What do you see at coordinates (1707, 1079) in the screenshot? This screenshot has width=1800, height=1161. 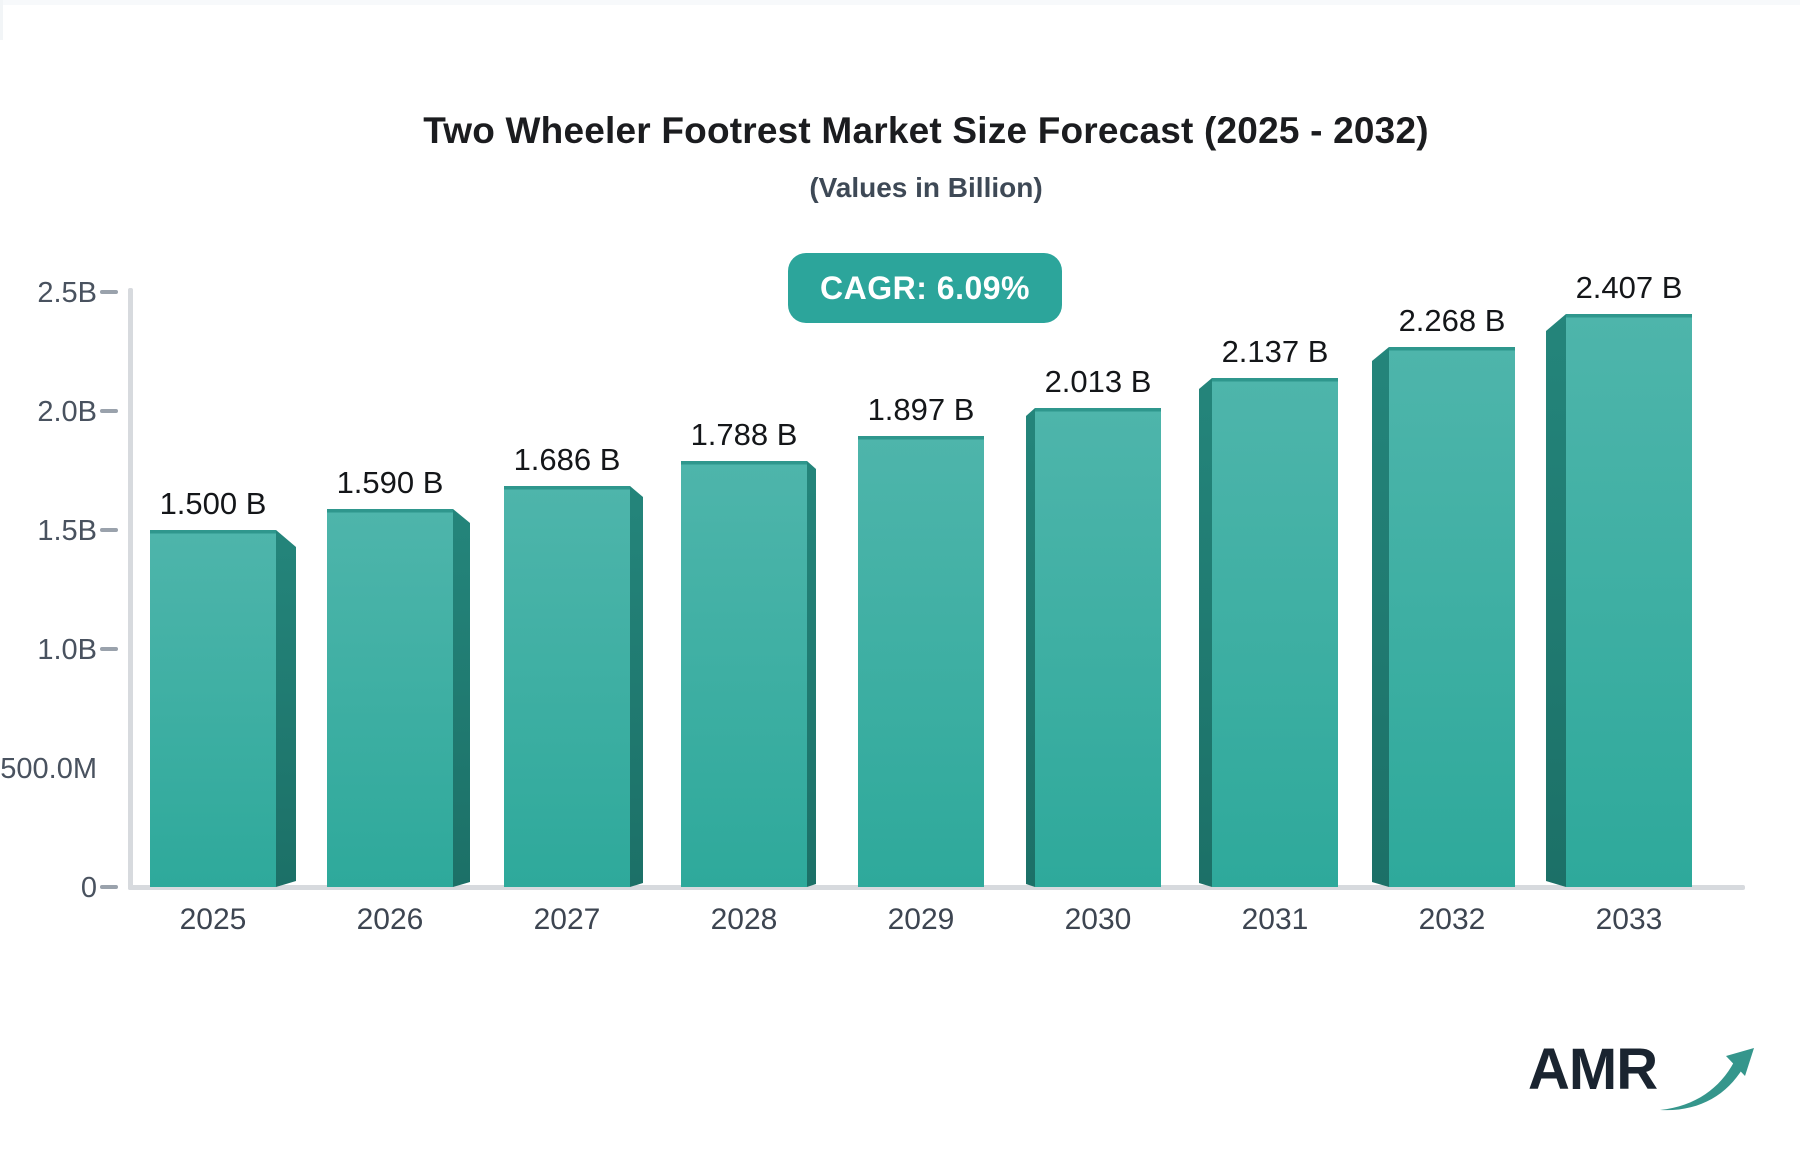 I see `growth-arrow-icon` at bounding box center [1707, 1079].